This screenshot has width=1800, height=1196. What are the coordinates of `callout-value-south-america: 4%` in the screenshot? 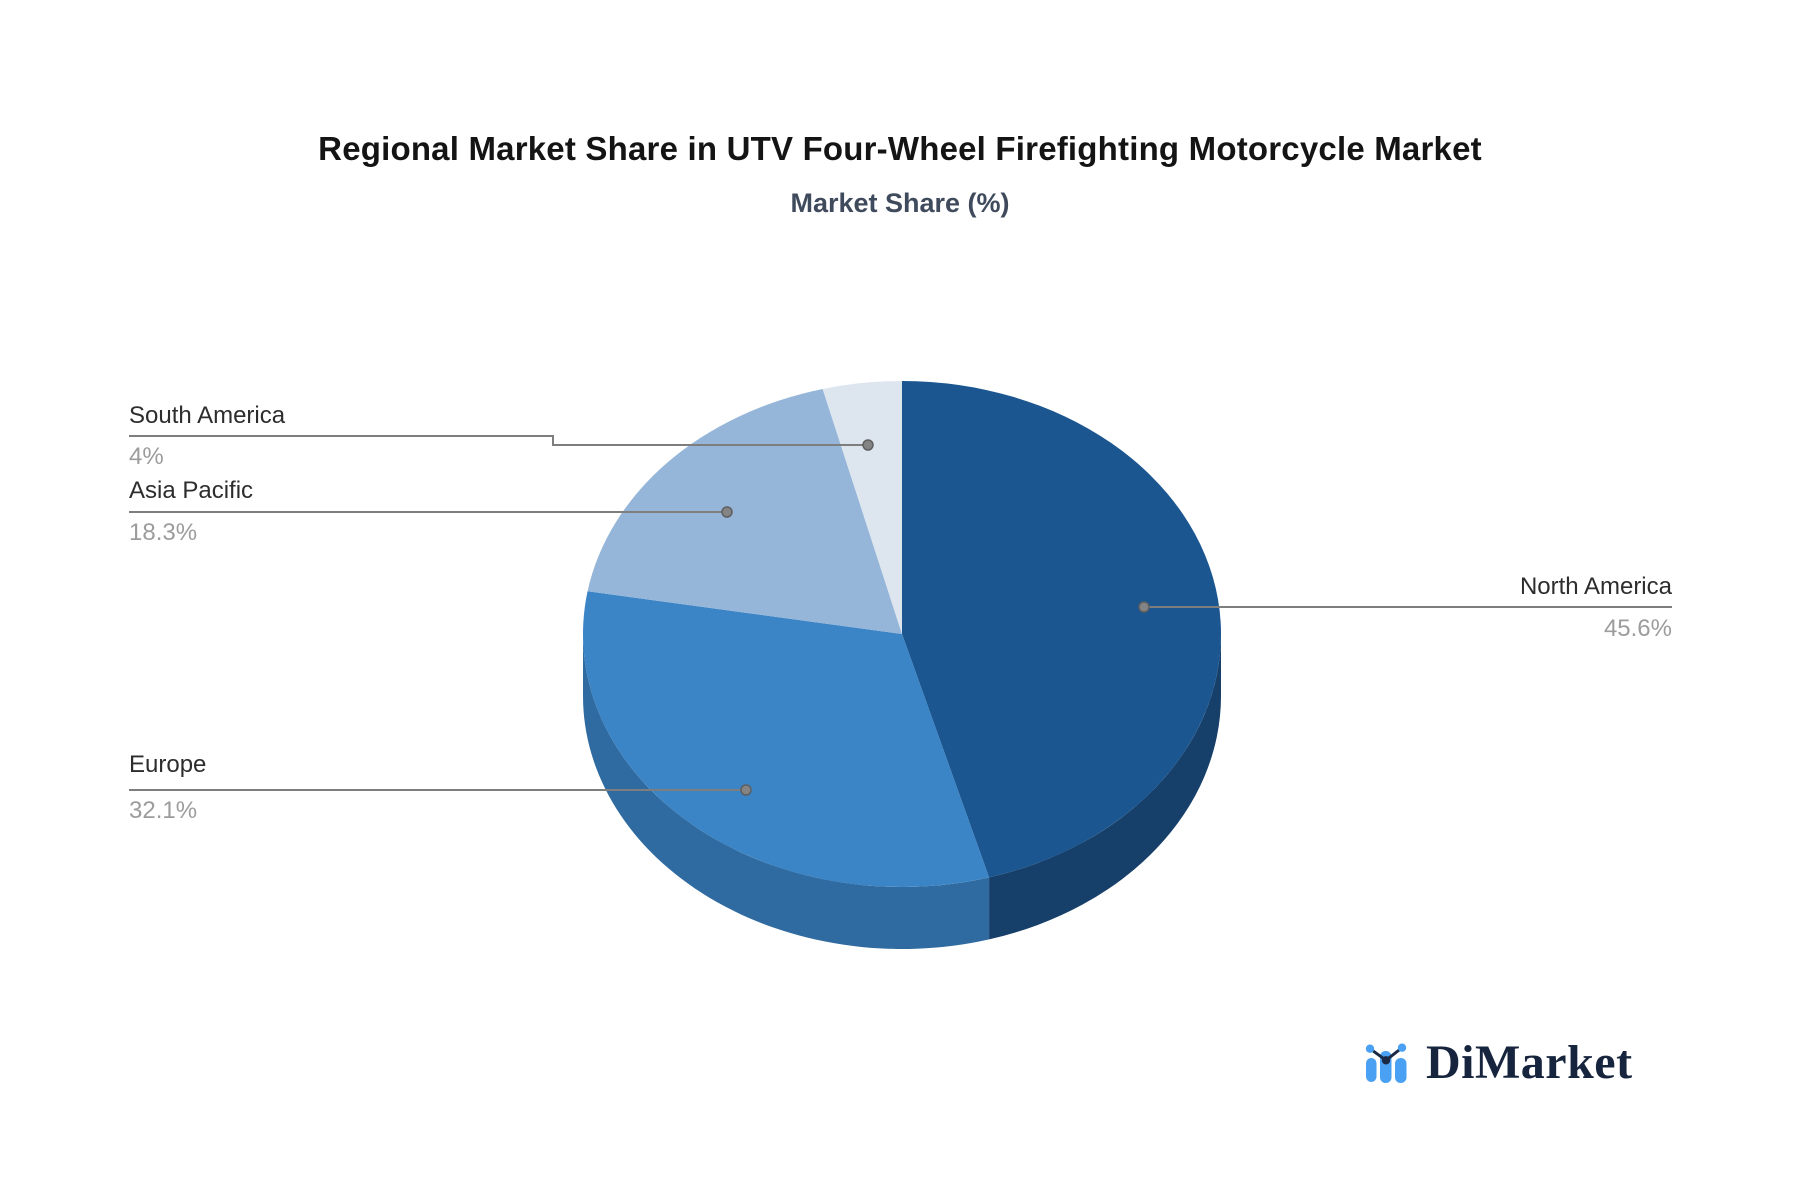 It's located at (146, 456).